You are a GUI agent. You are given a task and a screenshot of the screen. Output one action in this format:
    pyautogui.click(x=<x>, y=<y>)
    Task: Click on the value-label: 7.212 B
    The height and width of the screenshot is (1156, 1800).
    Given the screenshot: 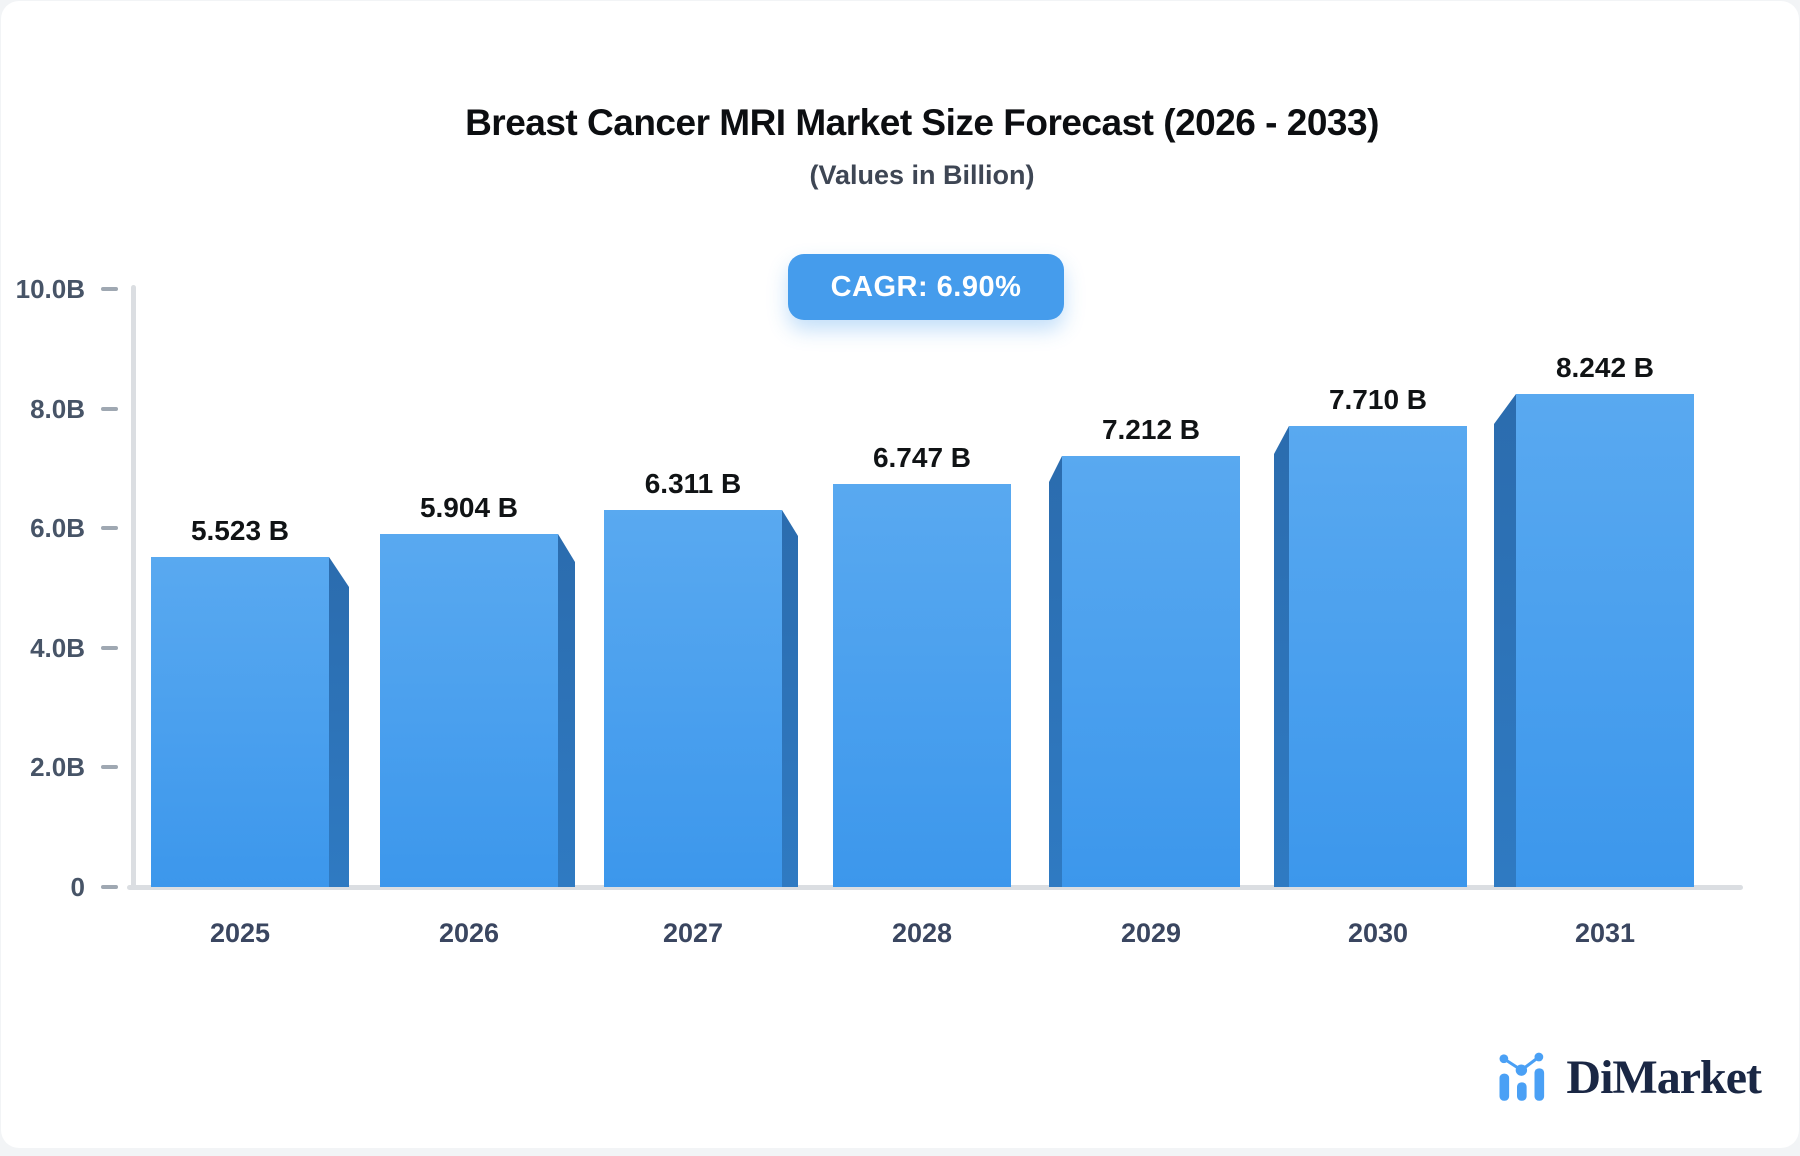 What is the action you would take?
    pyautogui.click(x=1151, y=429)
    